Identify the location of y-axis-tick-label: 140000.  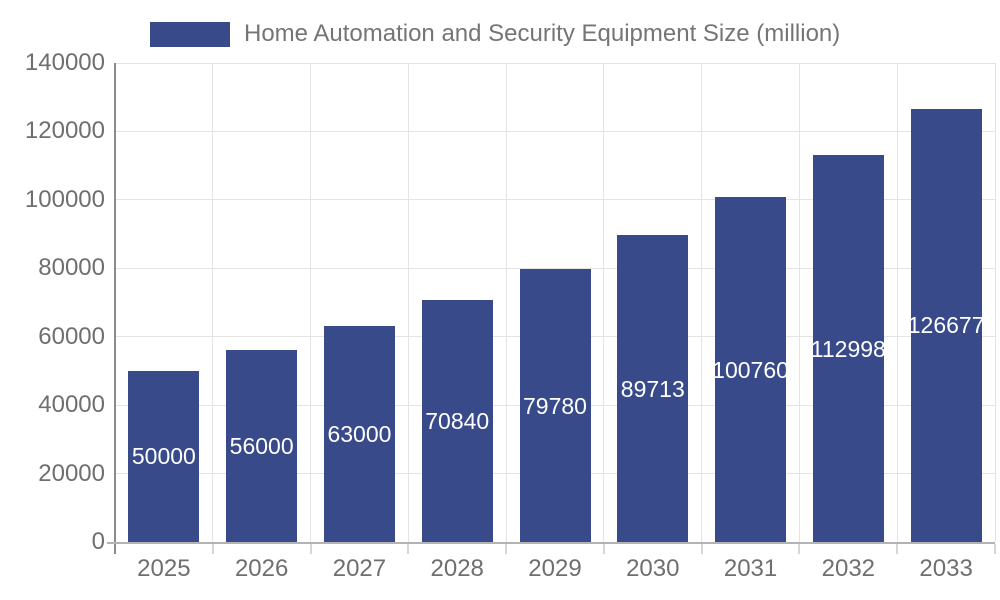
(64, 62).